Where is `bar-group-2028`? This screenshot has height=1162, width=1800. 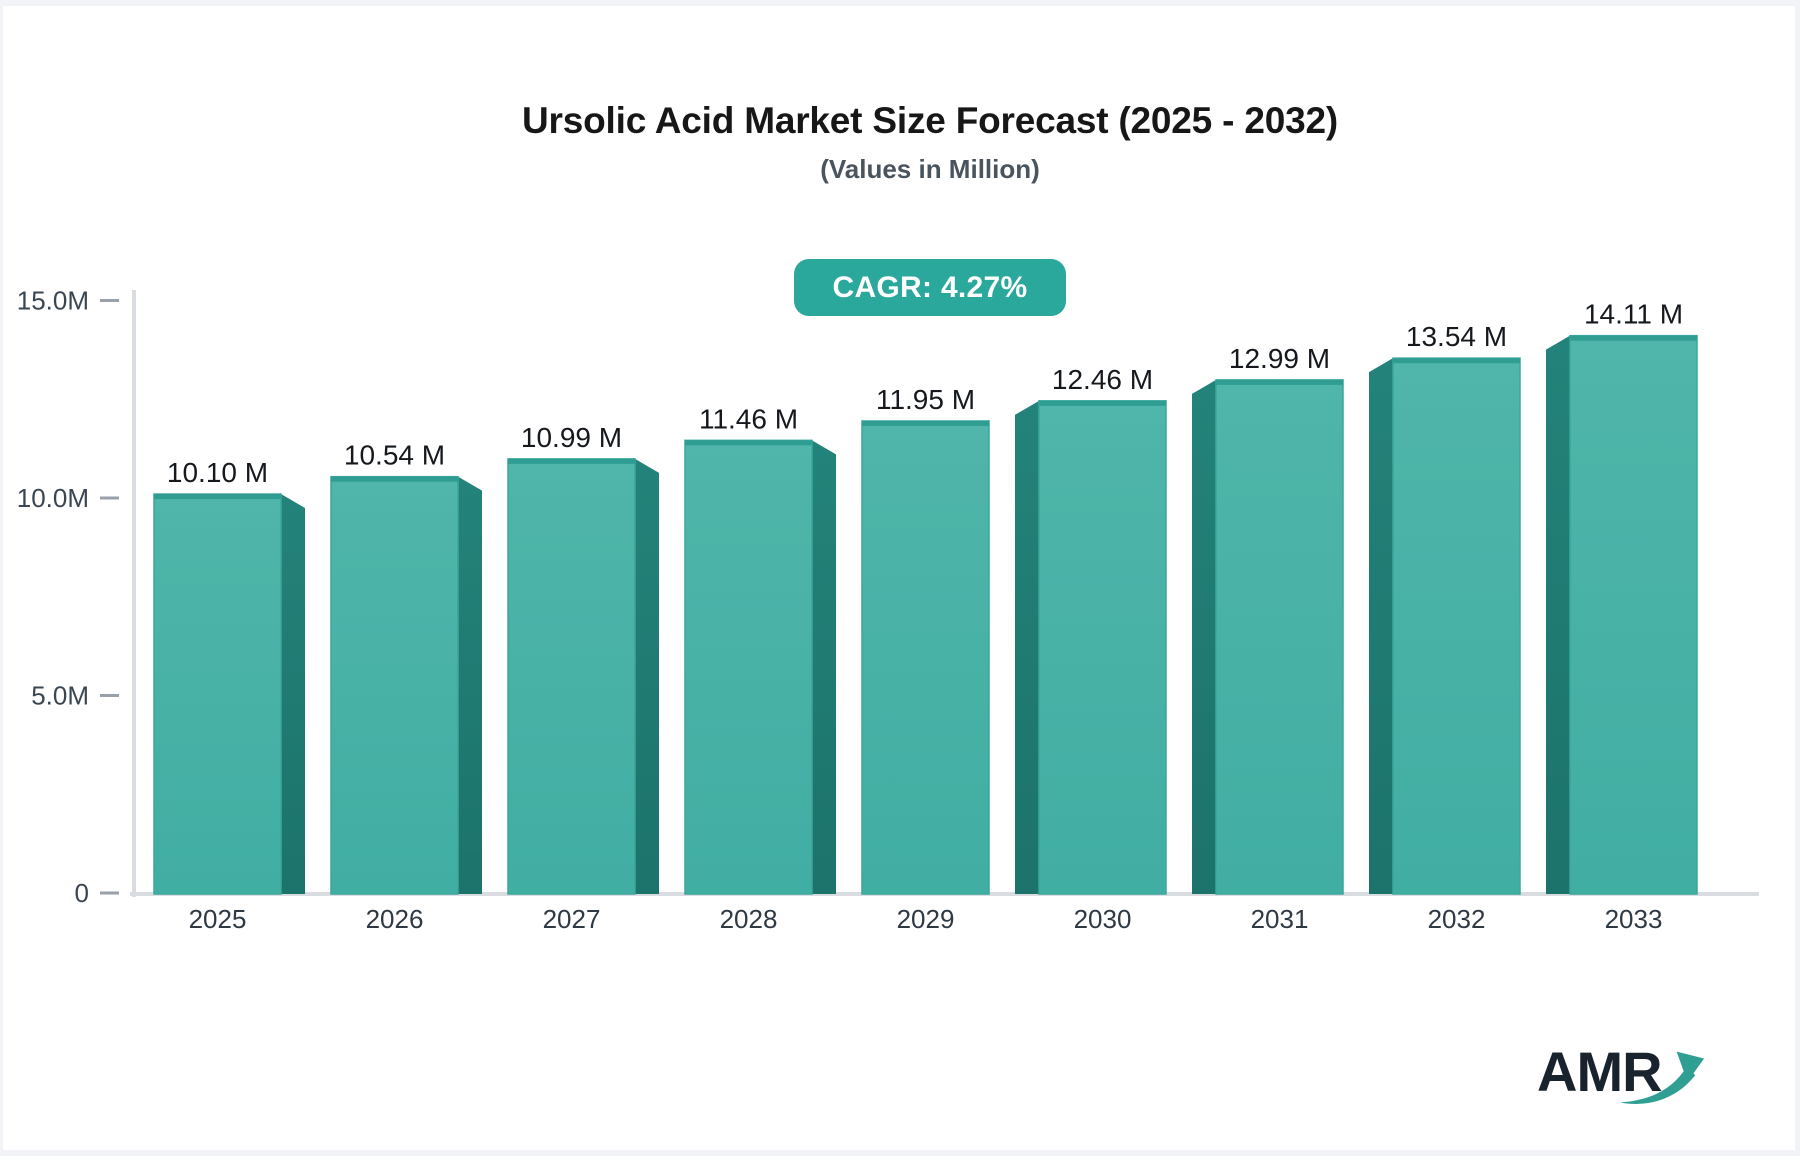
bar-group-2028 is located at coordinates (760, 667).